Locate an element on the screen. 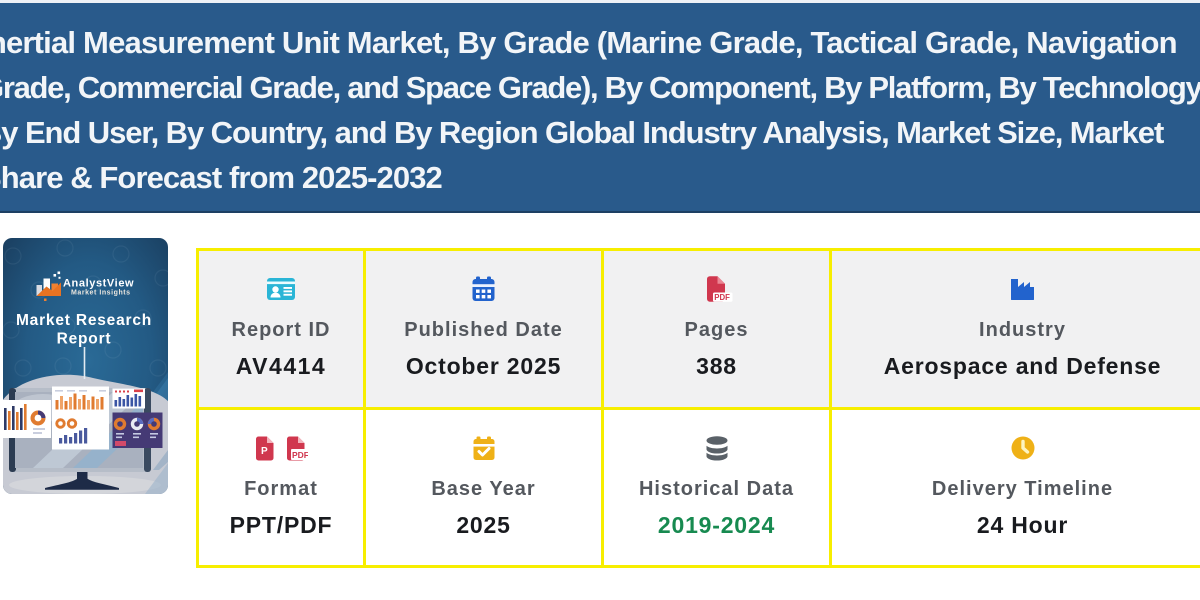 This screenshot has width=1200, height=600. svg-text: Market Insights is located at coordinates (101, 292).